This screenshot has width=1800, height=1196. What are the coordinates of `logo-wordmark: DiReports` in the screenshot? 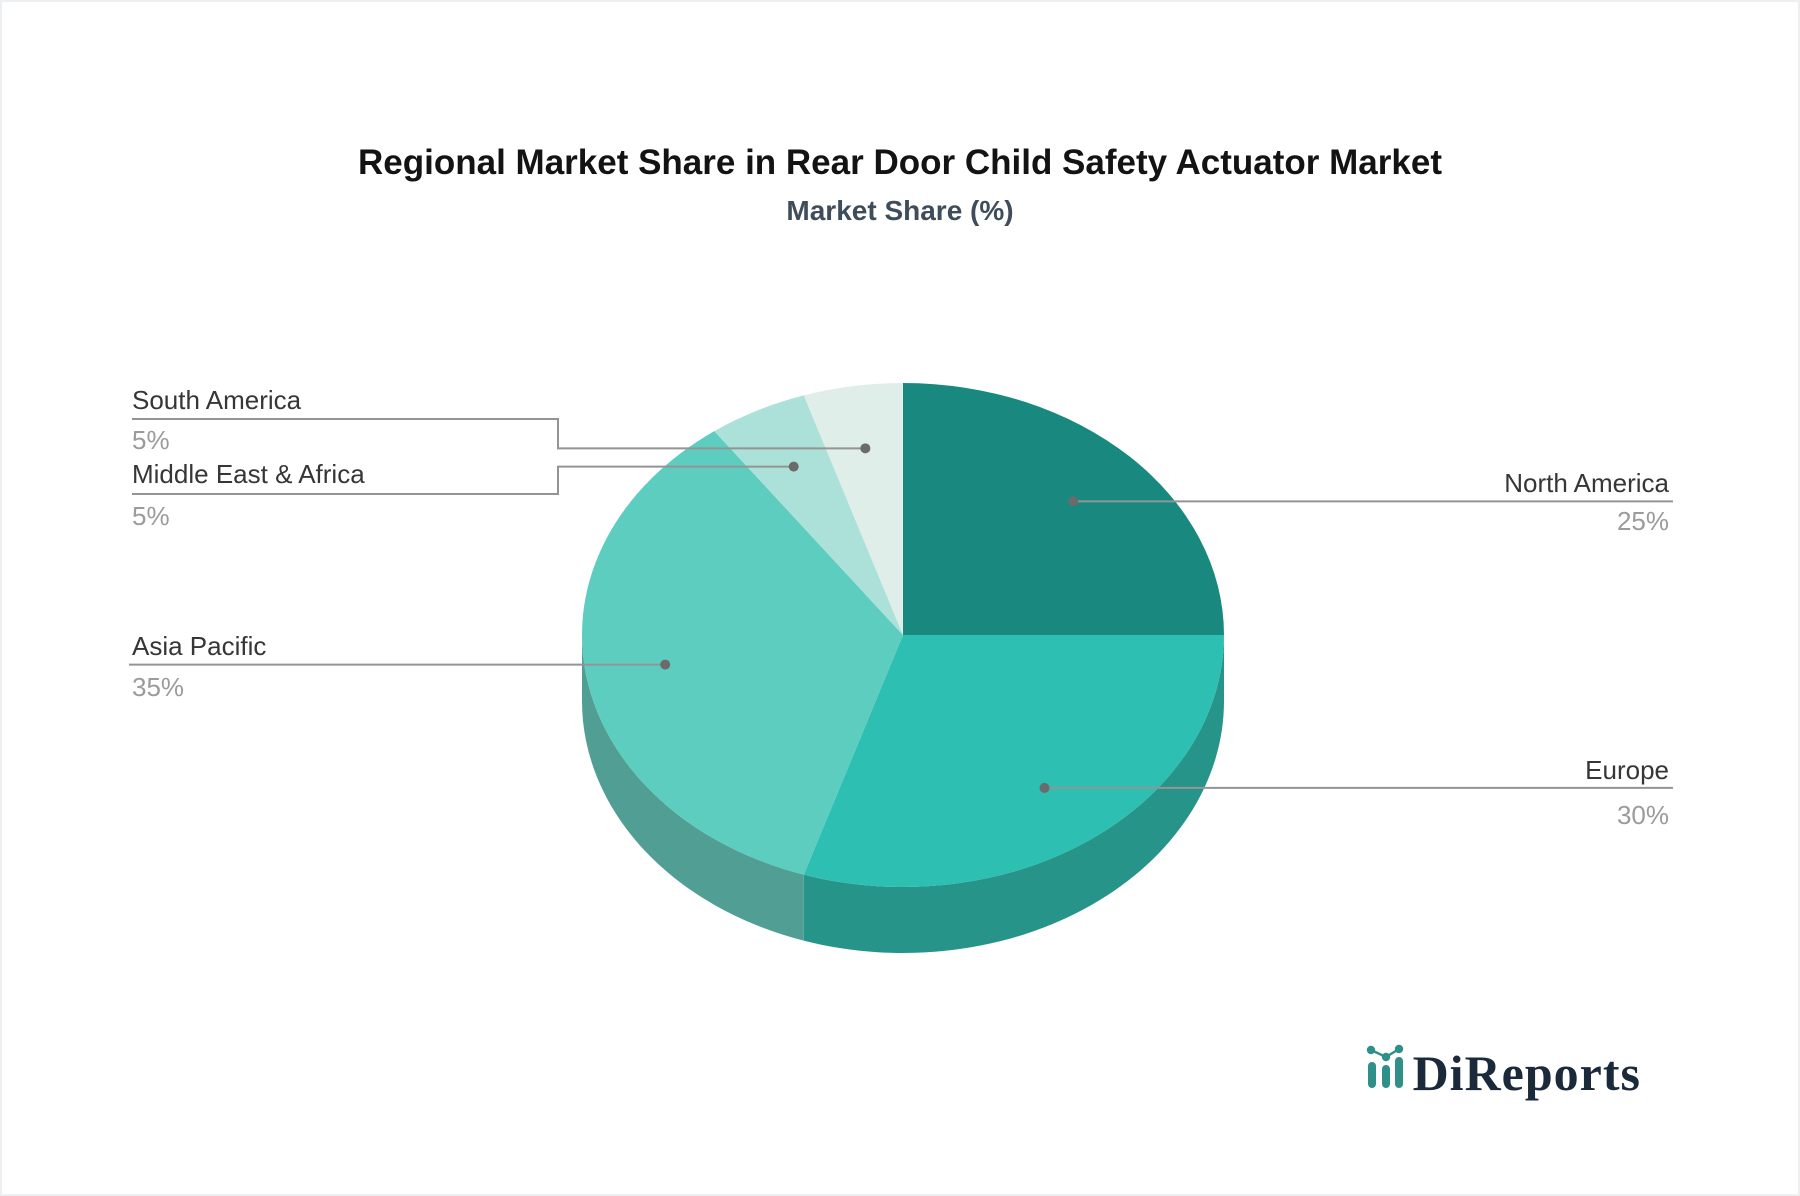 It's located at (1526, 1073).